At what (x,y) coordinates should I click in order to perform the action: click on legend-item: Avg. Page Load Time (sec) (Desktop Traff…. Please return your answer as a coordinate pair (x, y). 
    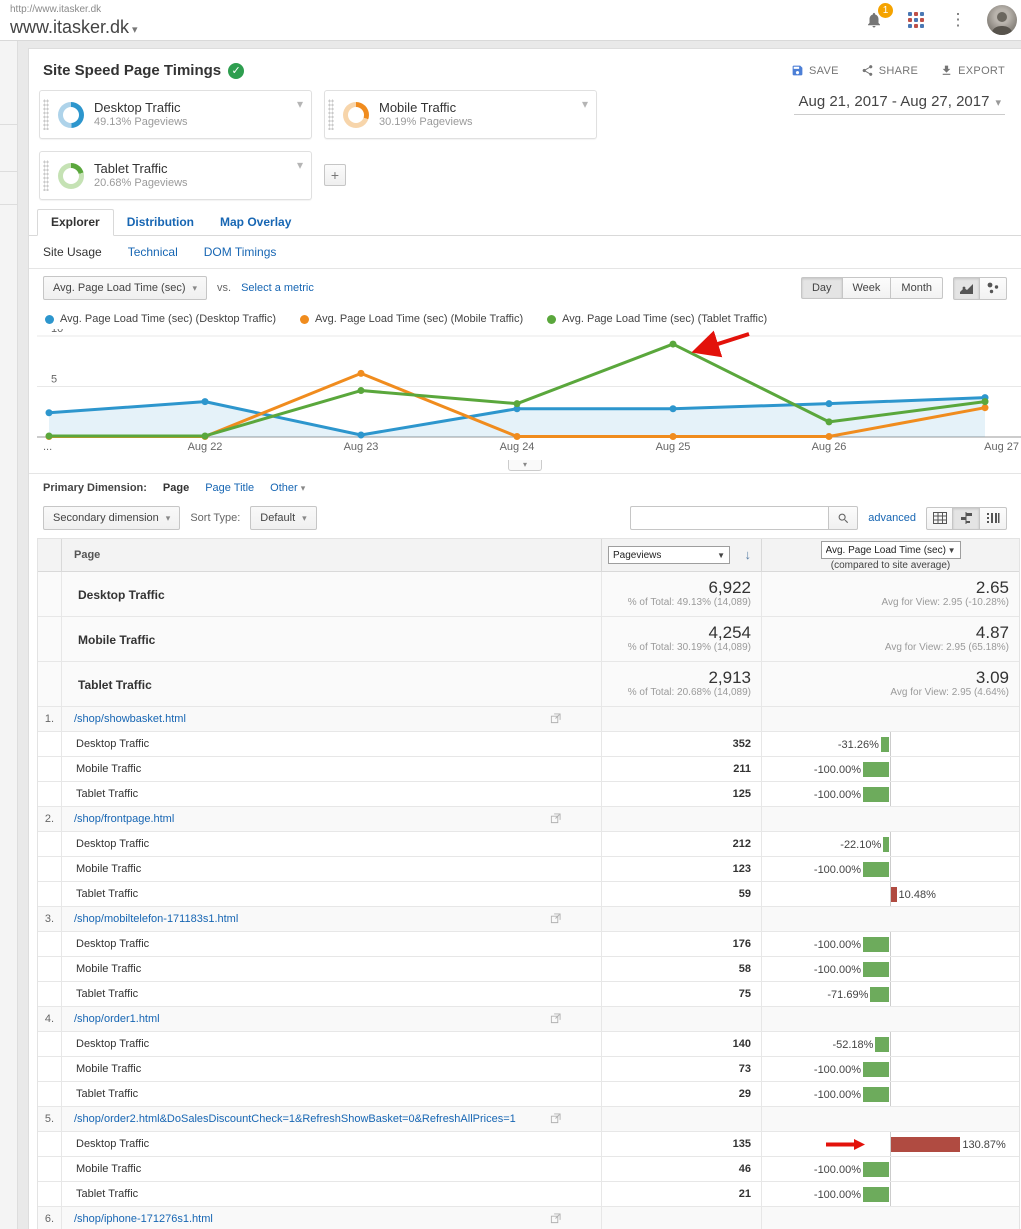
    Looking at the image, I should click on (160, 319).